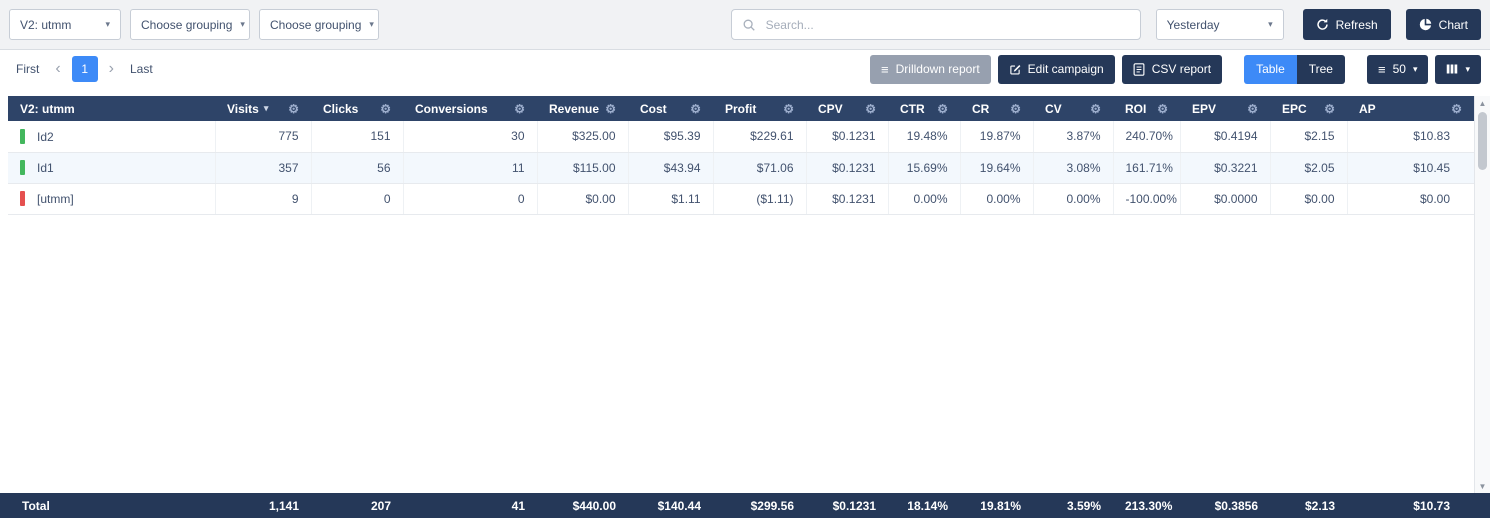 This screenshot has width=1490, height=518. I want to click on cell-epc: $0.00, so click(1309, 199).